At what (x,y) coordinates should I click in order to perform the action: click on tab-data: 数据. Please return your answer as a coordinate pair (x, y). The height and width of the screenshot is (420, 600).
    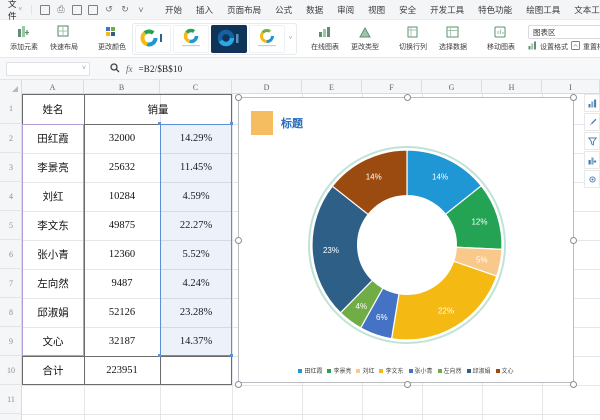
    Looking at the image, I should click on (315, 9).